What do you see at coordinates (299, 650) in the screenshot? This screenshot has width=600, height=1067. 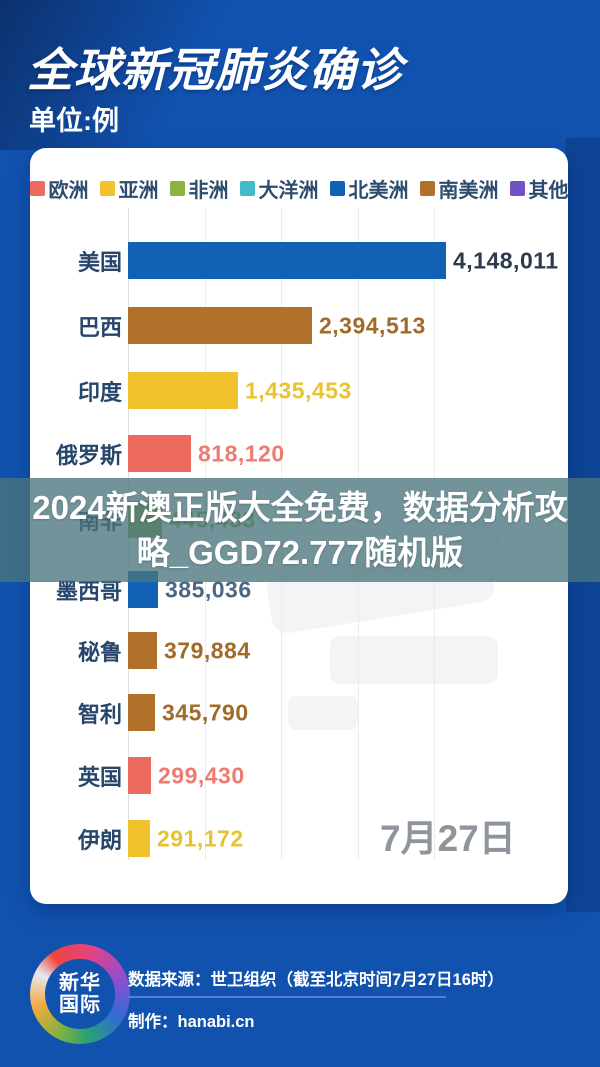 I see `bar-row-秘鲁: 秘鲁 379,884` at bounding box center [299, 650].